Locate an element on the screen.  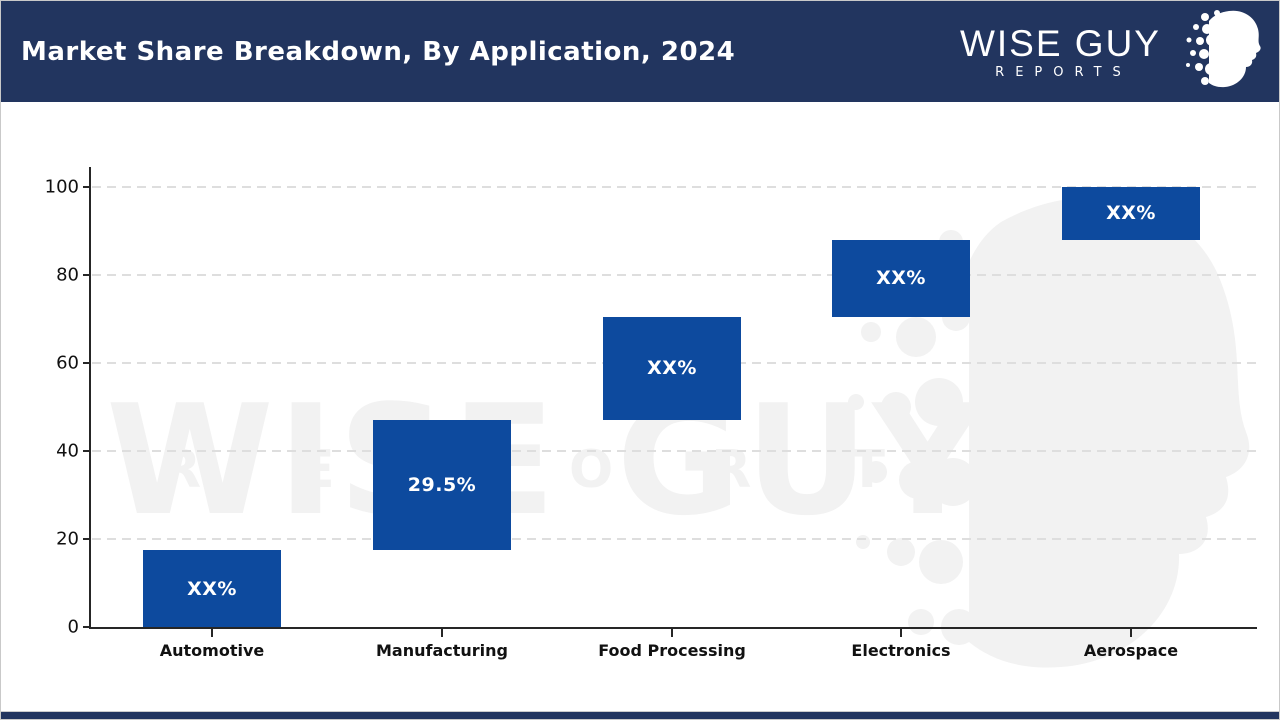
gridline-y40 is located at coordinates (674, 451).